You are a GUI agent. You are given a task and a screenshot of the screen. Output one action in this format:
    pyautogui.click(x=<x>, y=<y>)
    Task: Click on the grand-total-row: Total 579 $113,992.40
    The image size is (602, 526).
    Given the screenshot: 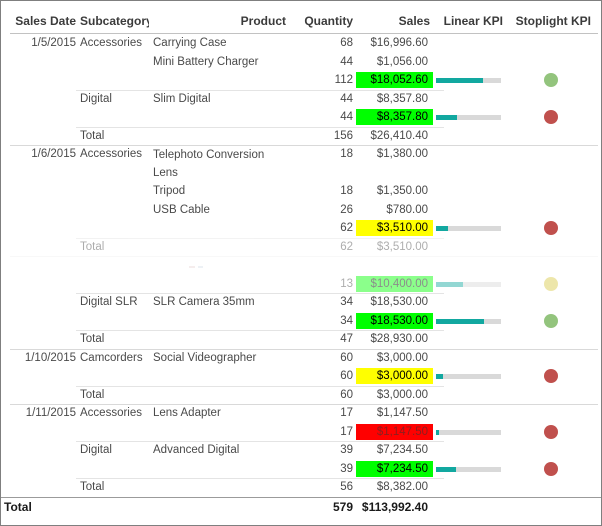 What is the action you would take?
    pyautogui.click(x=301, y=507)
    